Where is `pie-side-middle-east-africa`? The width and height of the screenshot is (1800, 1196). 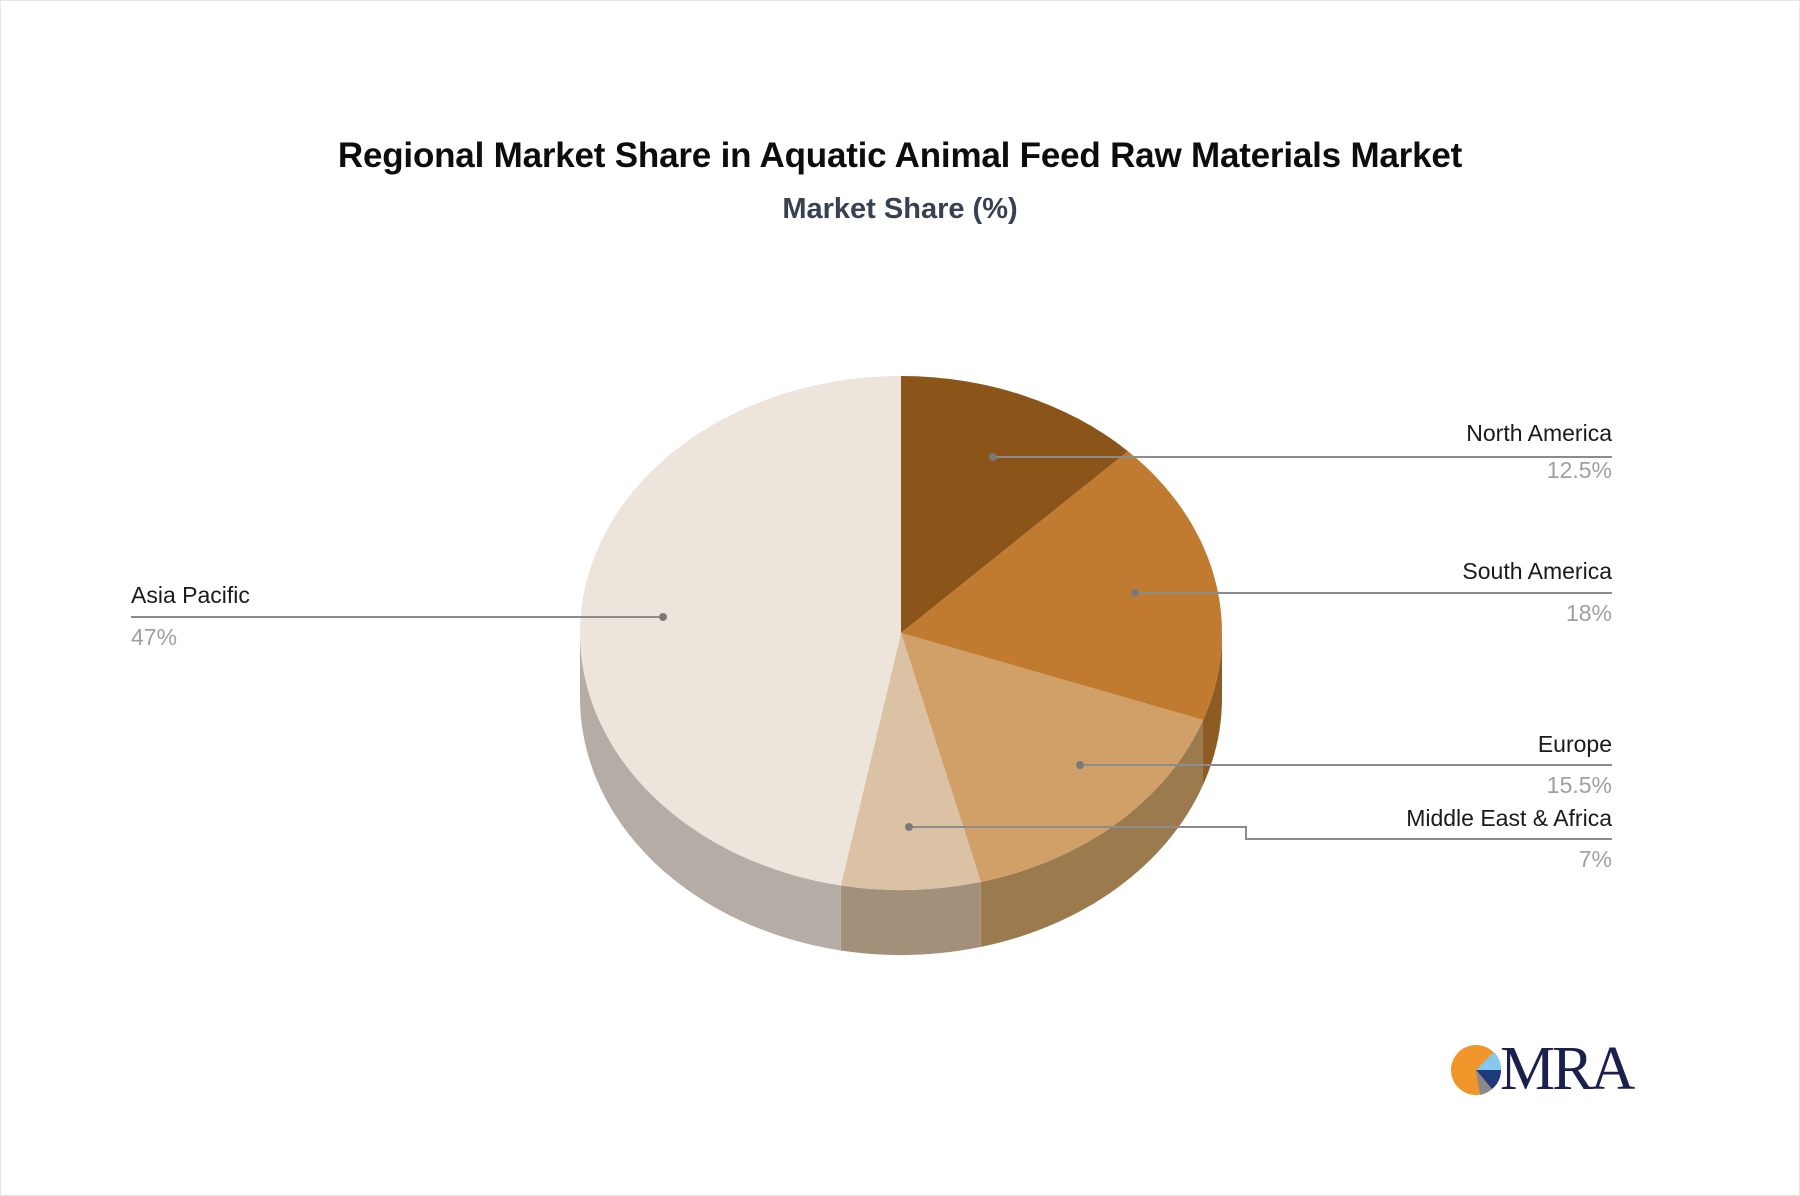
pie-side-middle-east-africa is located at coordinates (910, 918).